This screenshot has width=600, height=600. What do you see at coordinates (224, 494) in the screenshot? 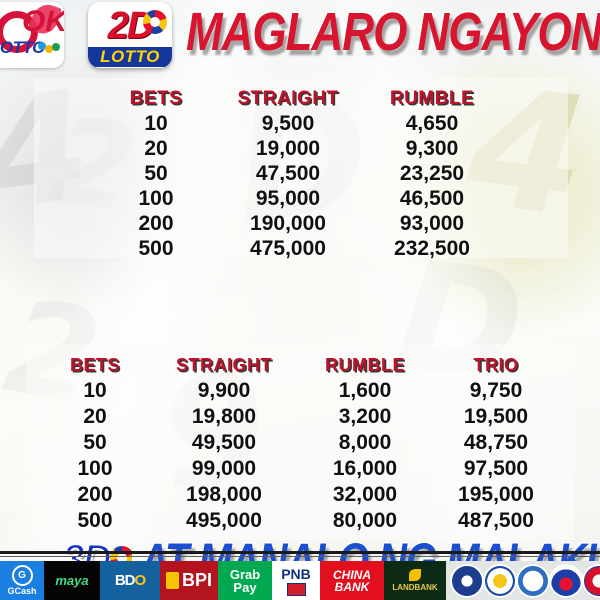
I see `cell-straight: 198,000` at bounding box center [224, 494].